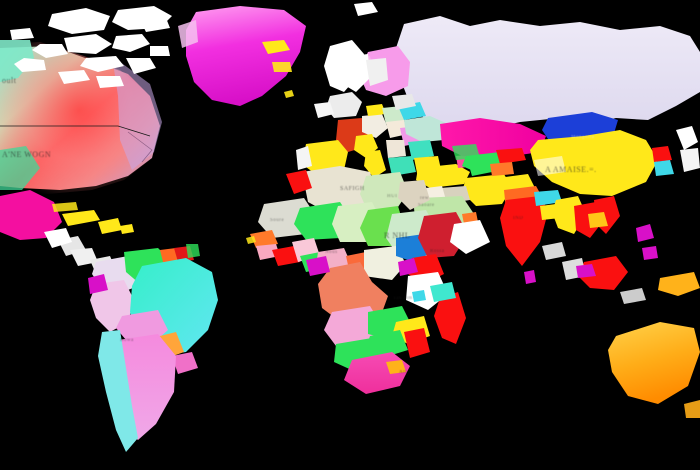 The width and height of the screenshot is (700, 470). Describe the element at coordinates (664, 168) in the screenshot. I see `region-south-korea` at that location.